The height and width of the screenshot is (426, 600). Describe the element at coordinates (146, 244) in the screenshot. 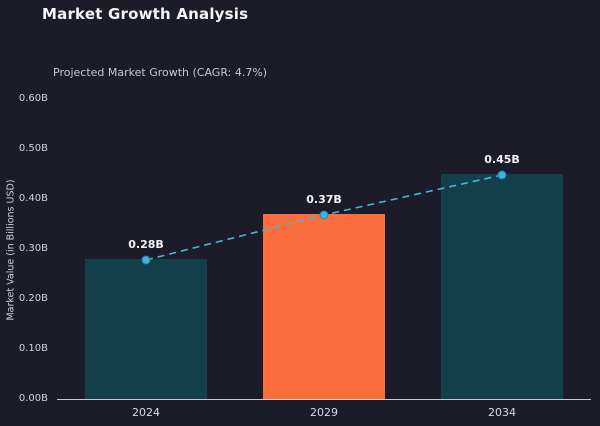

I see `value-label: 0.28B` at that location.